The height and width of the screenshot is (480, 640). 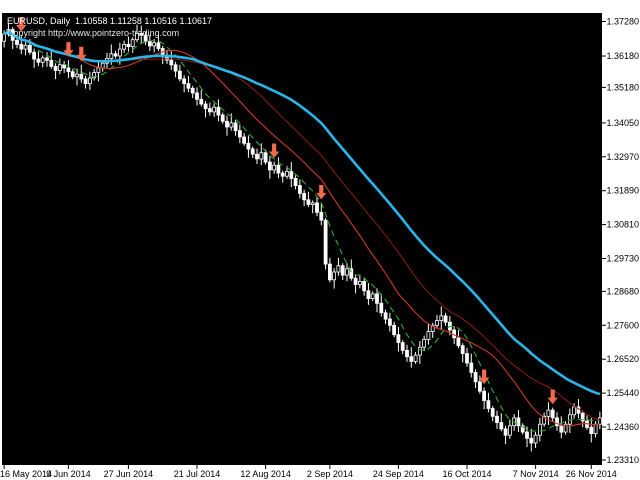 I want to click on price-label: 1.23310, so click(x=622, y=460).